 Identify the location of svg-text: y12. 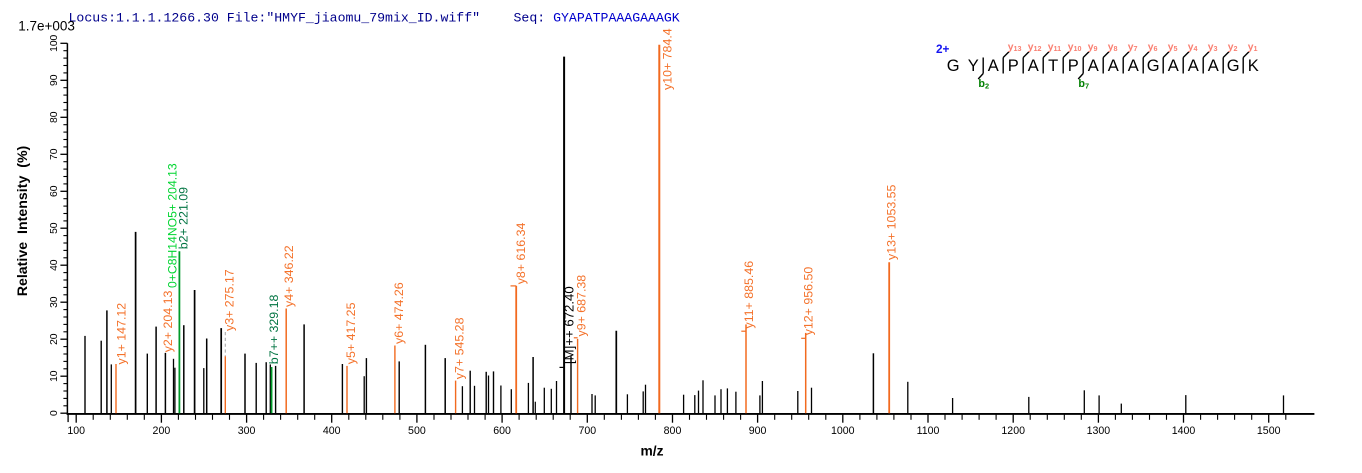
(1035, 47).